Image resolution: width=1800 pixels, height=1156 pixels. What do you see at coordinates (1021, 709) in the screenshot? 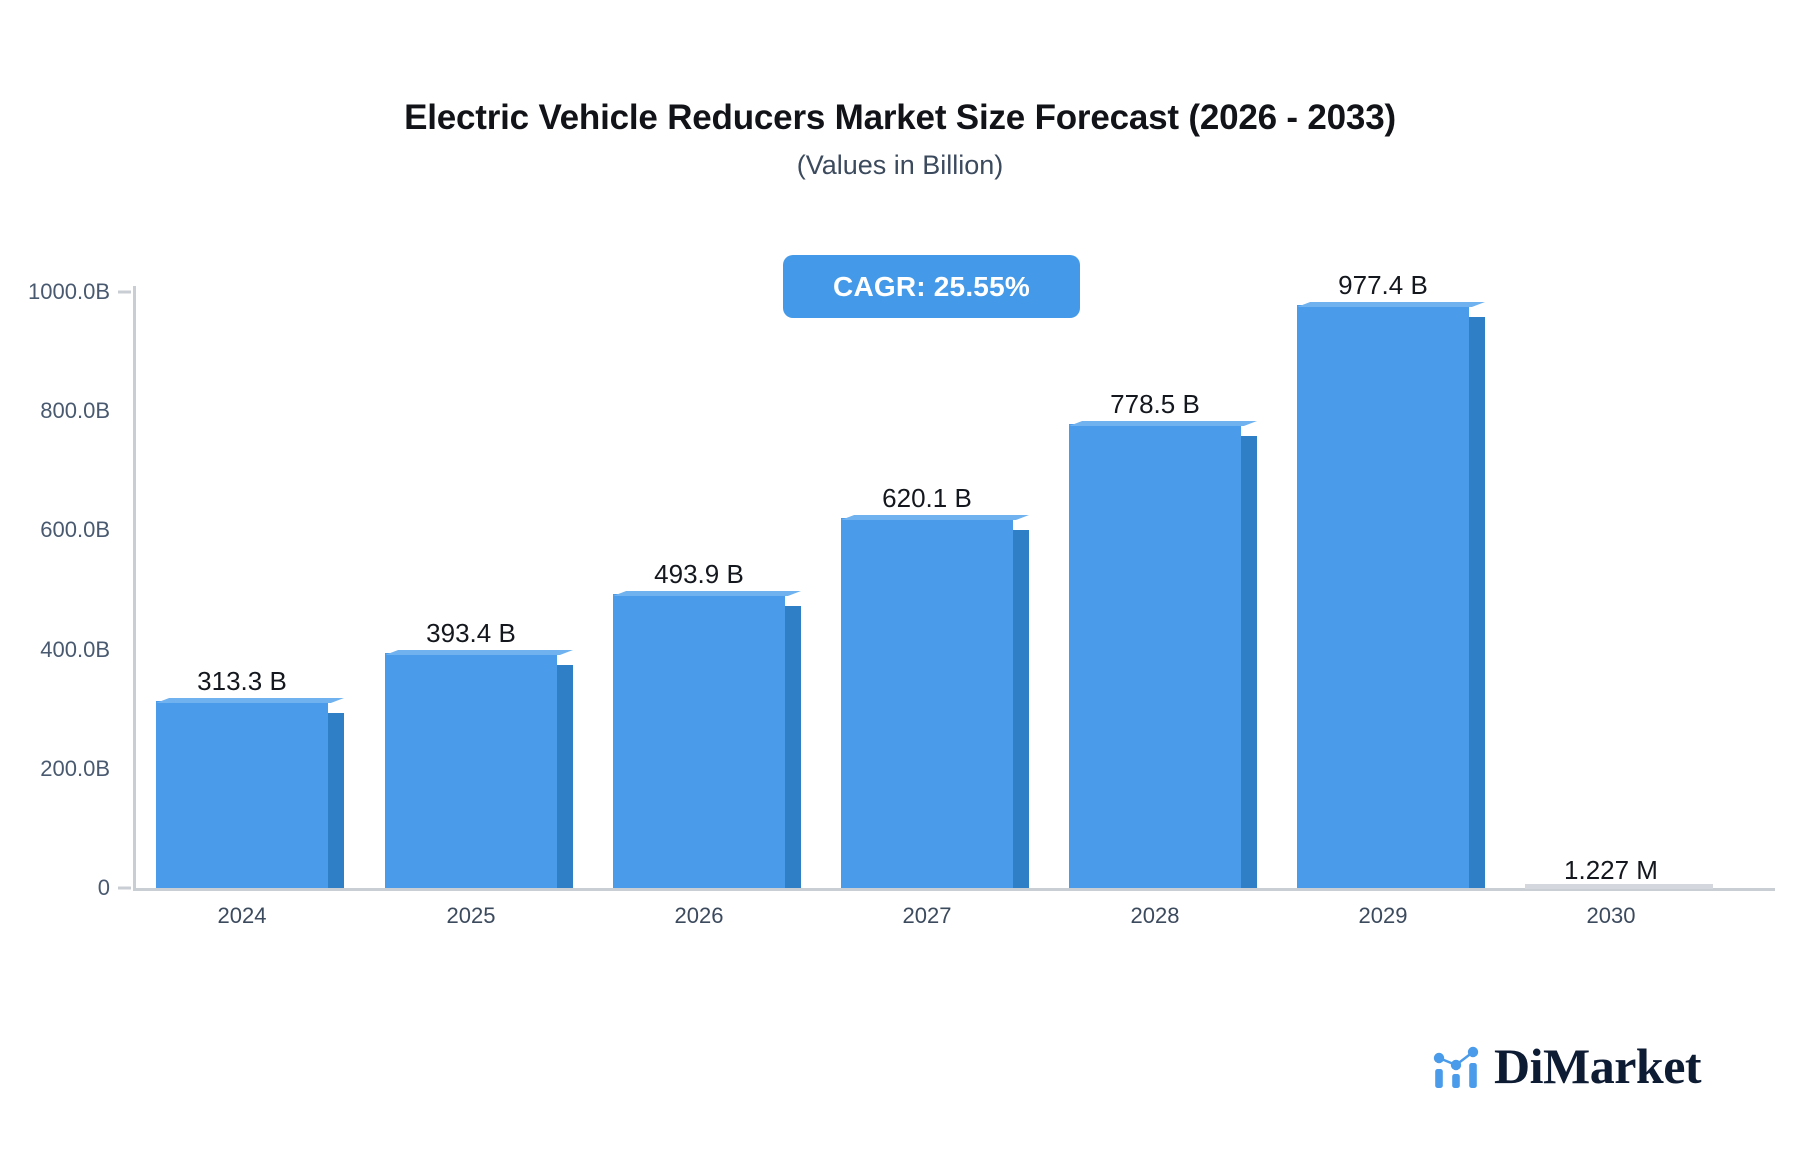
I see `bar-2027-side` at bounding box center [1021, 709].